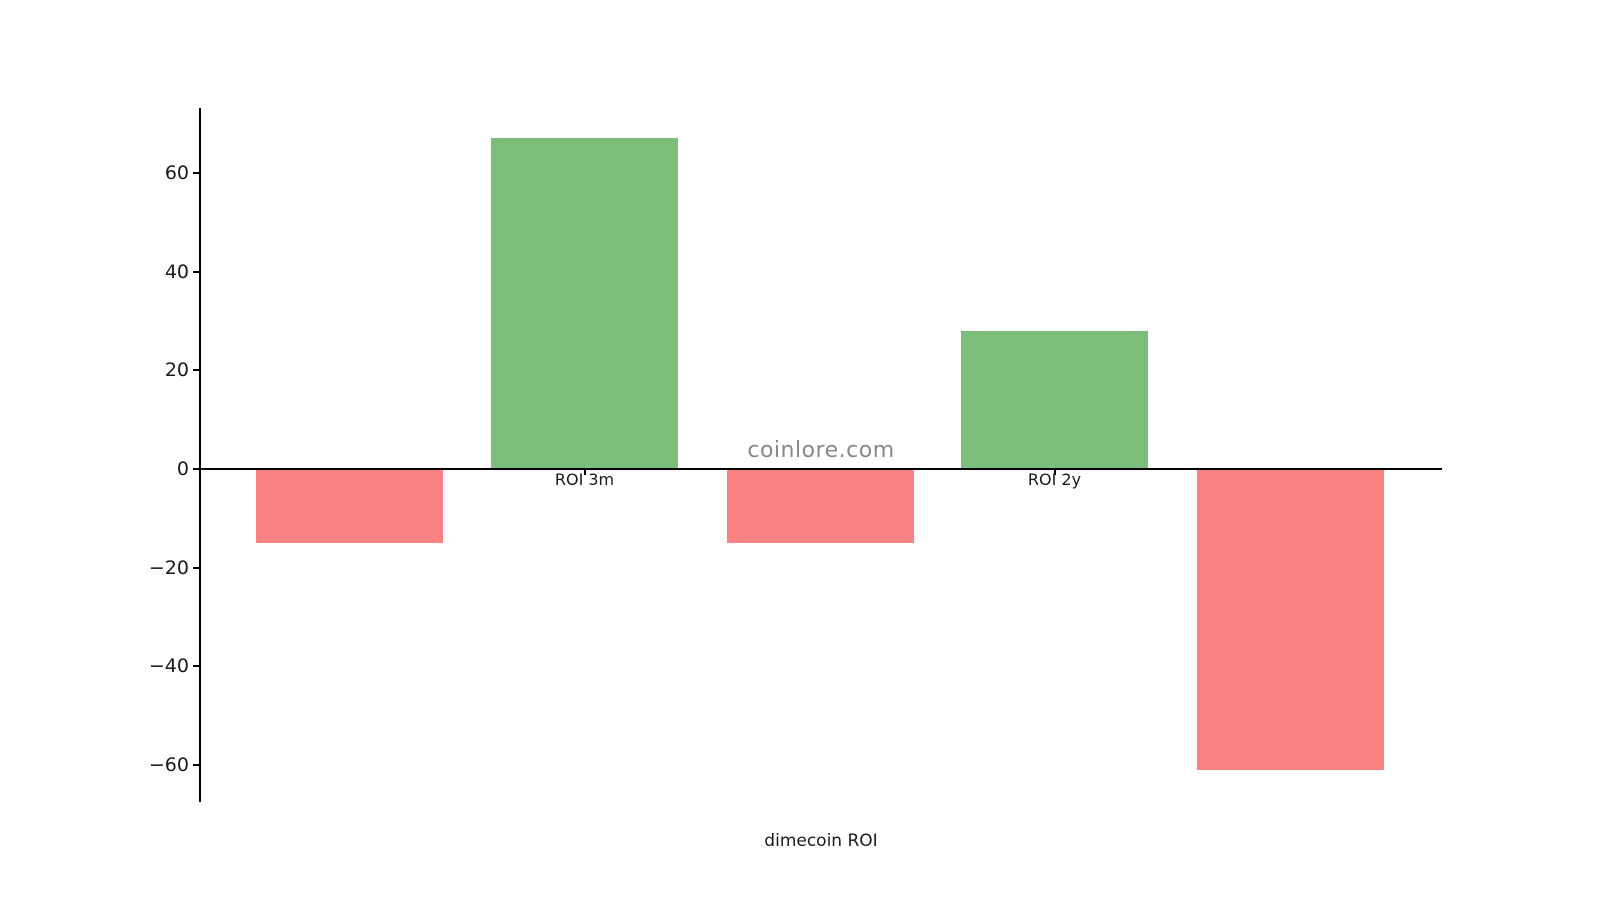 Image resolution: width=1600 pixels, height=900 pixels. I want to click on x-tick-label: ROI 2y, so click(1054, 479).